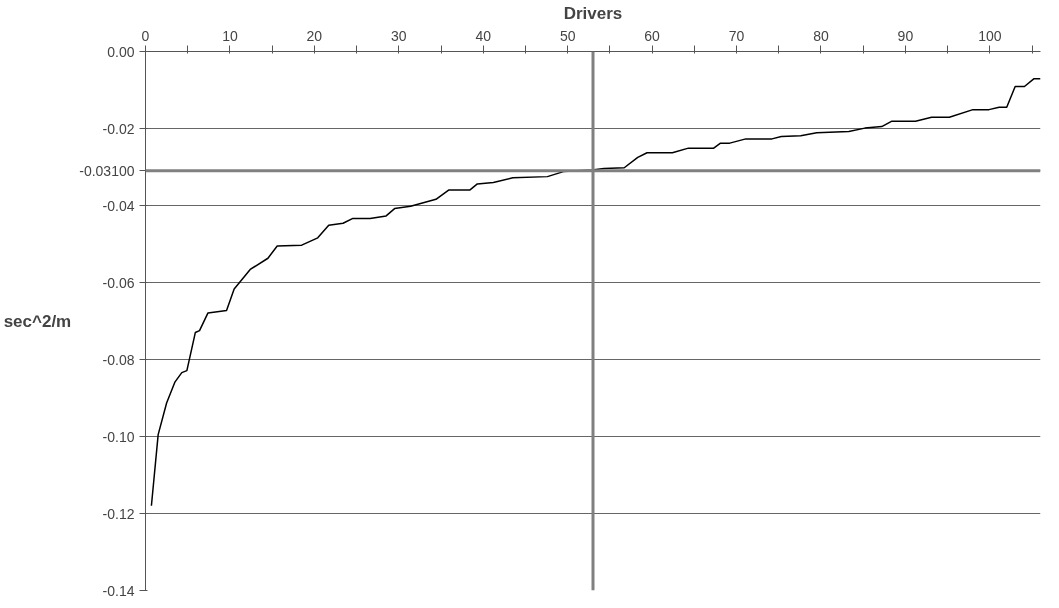 The height and width of the screenshot is (608, 1059). I want to click on x-axis-title: Drivers, so click(593, 13).